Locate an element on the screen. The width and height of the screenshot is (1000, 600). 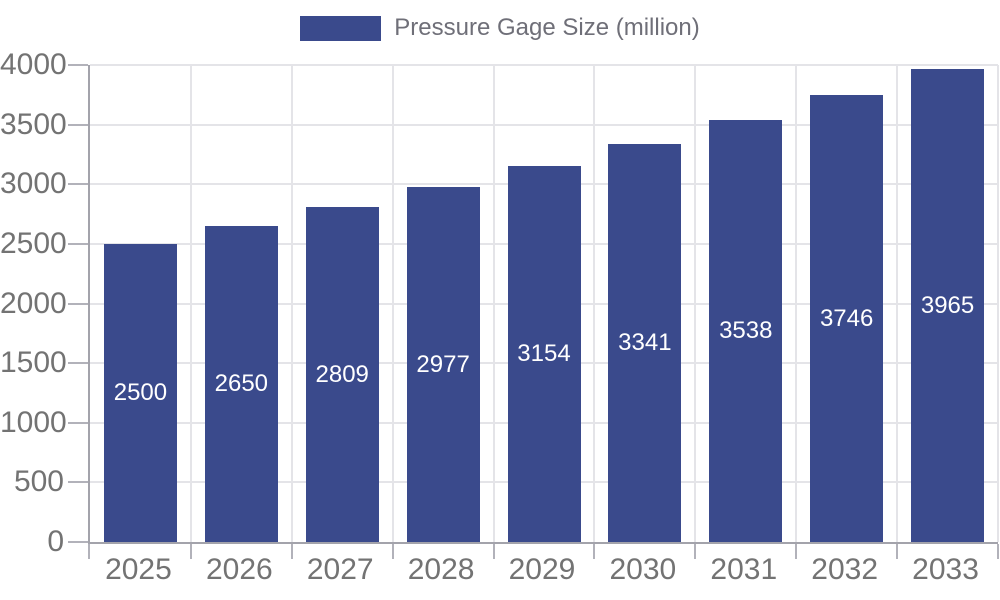
bar: 3341 is located at coordinates (645, 342).